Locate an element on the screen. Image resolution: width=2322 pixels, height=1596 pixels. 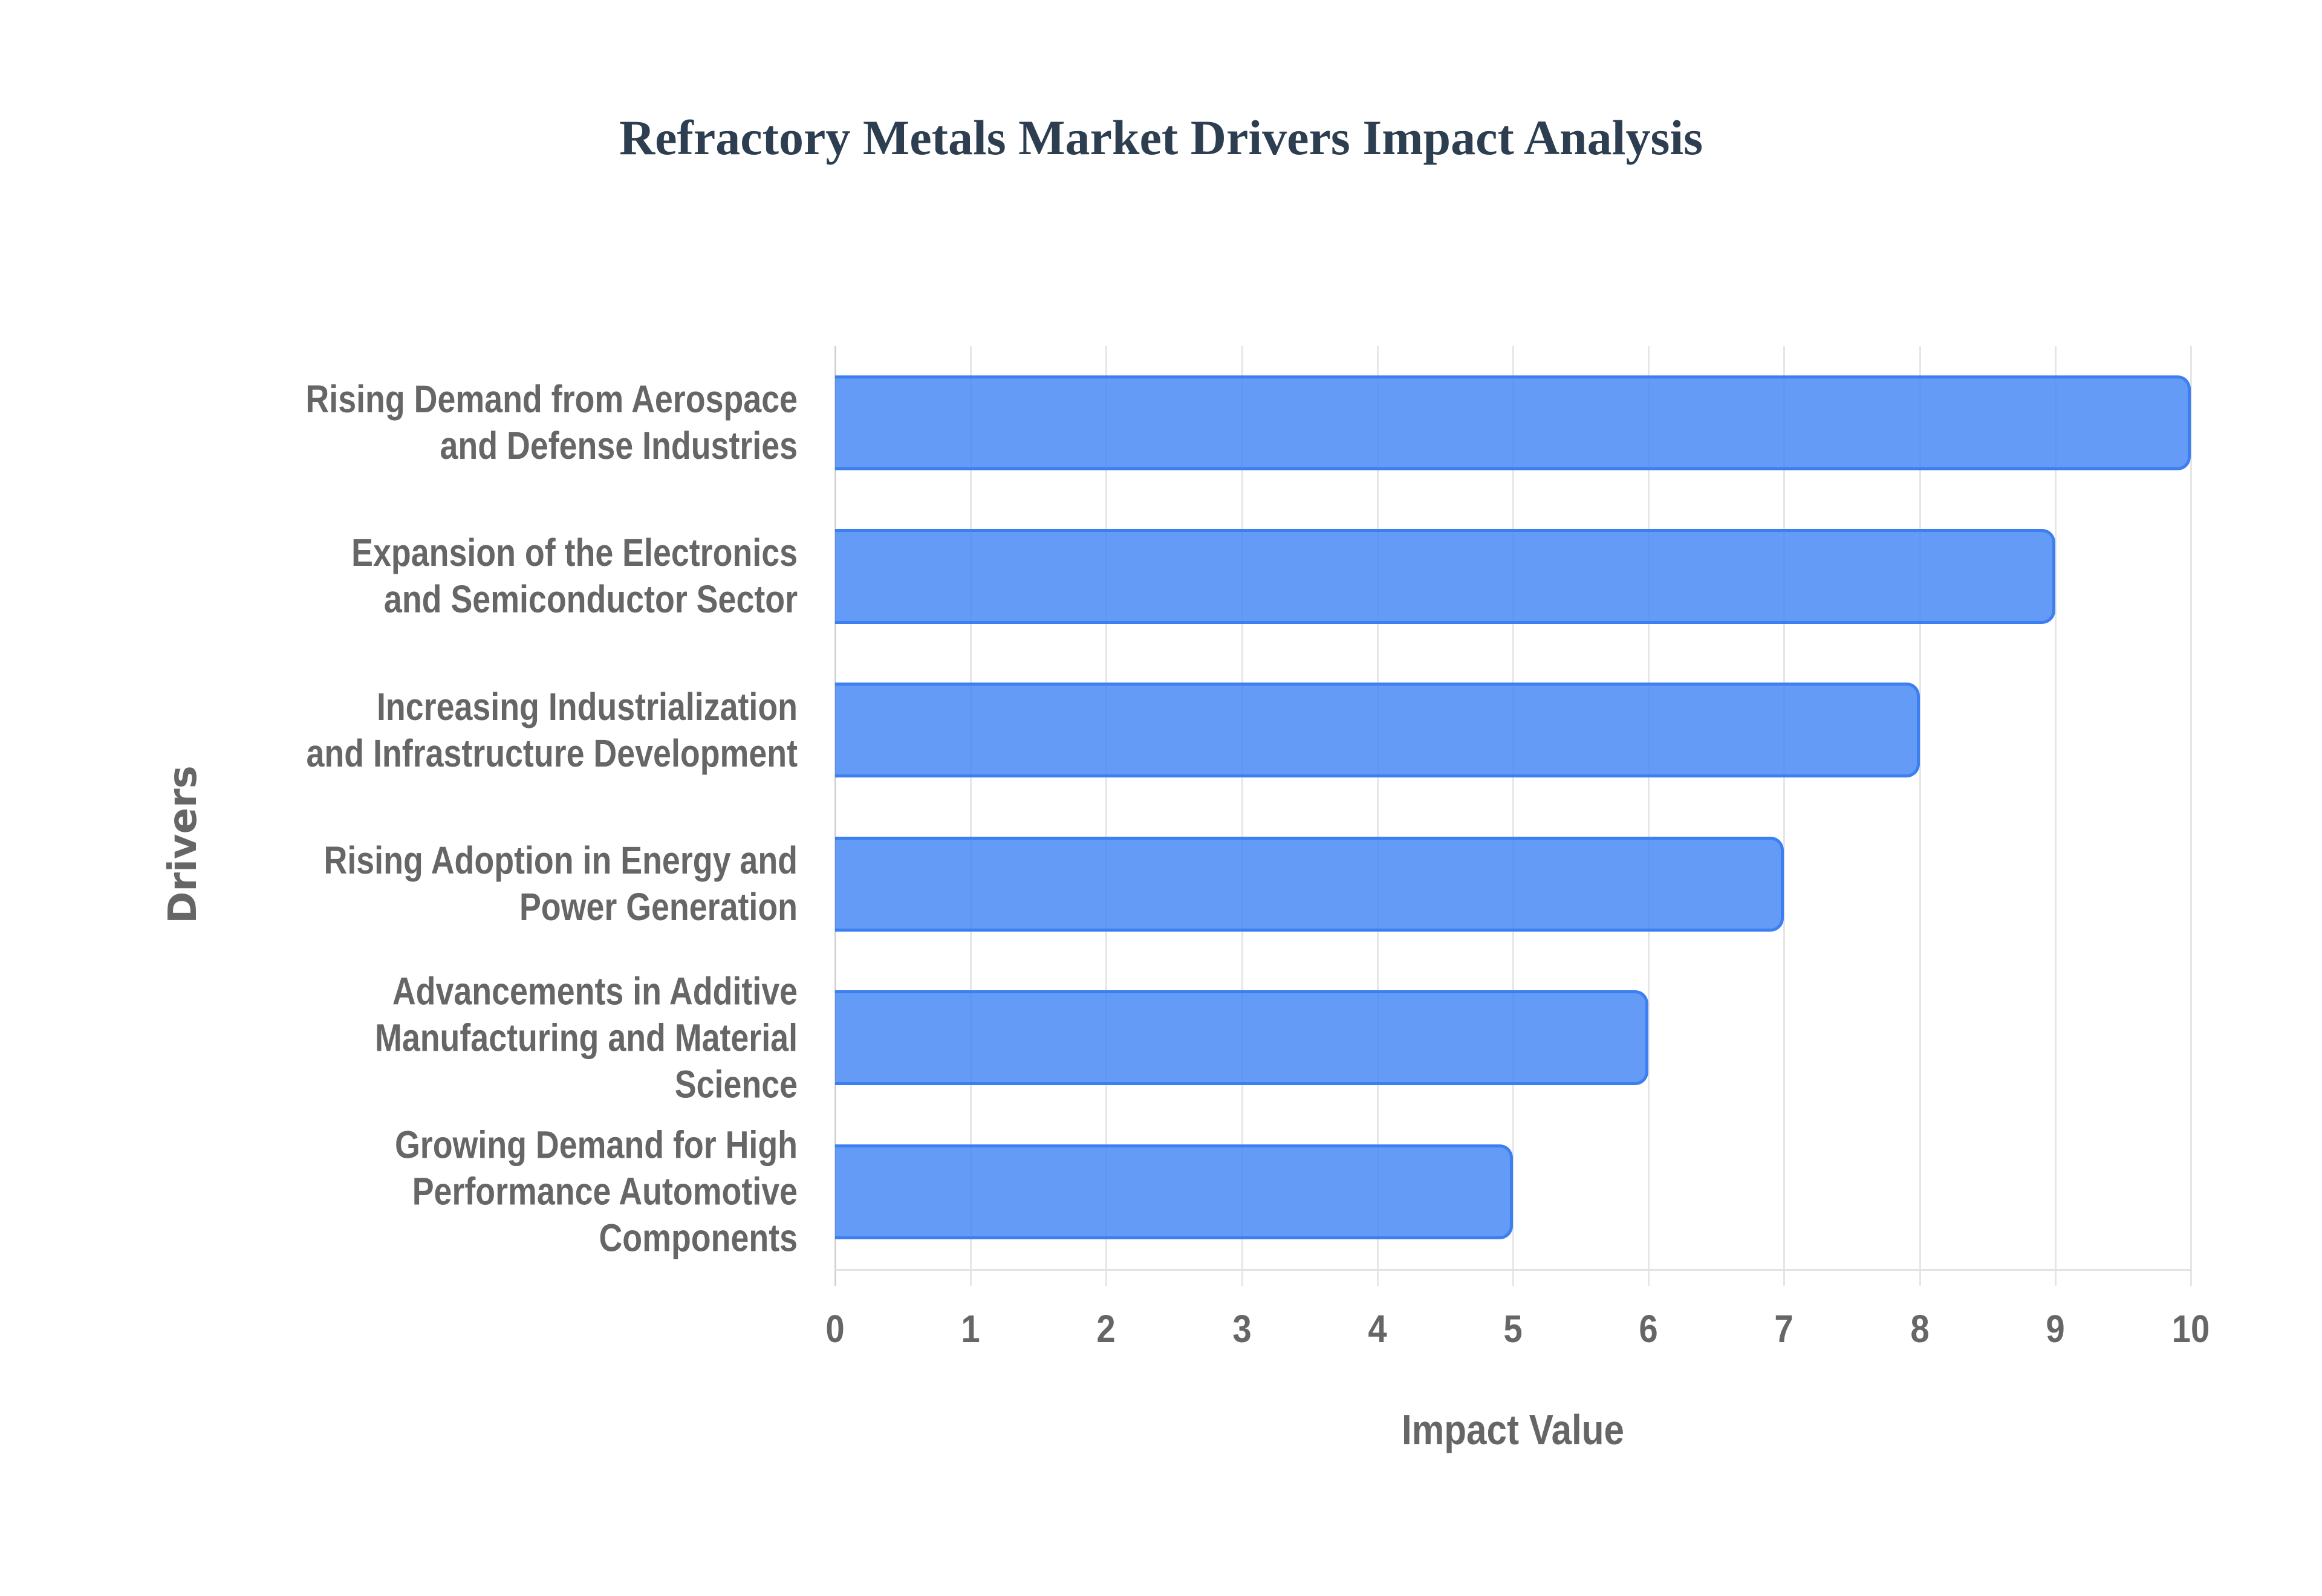
x-tick-label: 10 is located at coordinates (2190, 1329).